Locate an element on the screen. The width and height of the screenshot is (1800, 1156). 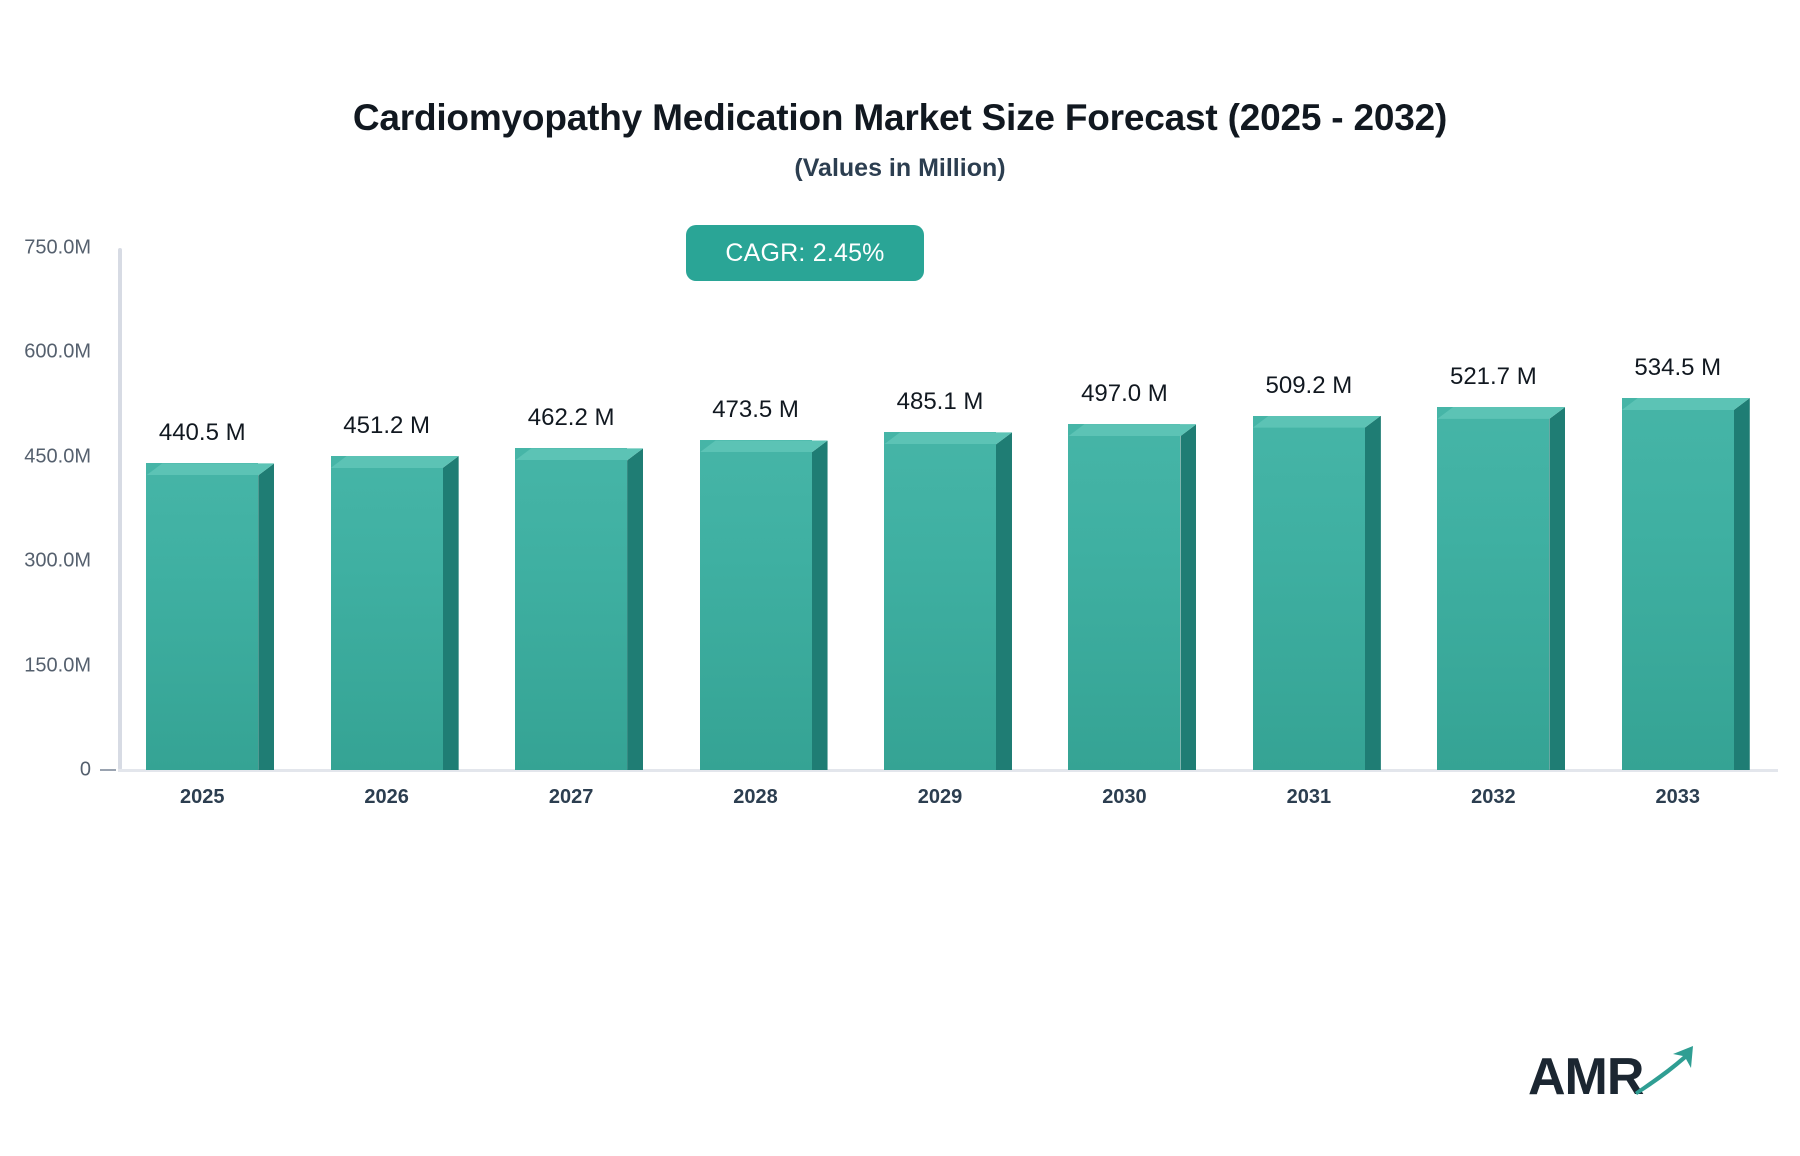
bar-column: 509.2 M is located at coordinates (1316, 571).